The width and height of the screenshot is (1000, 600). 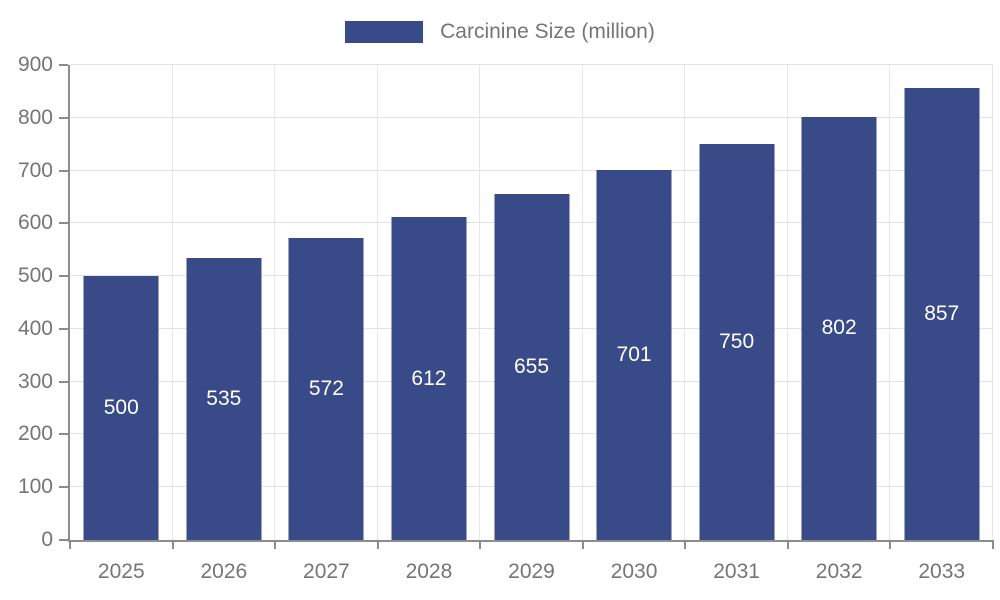 I want to click on bar-value-label: 701, so click(x=634, y=355).